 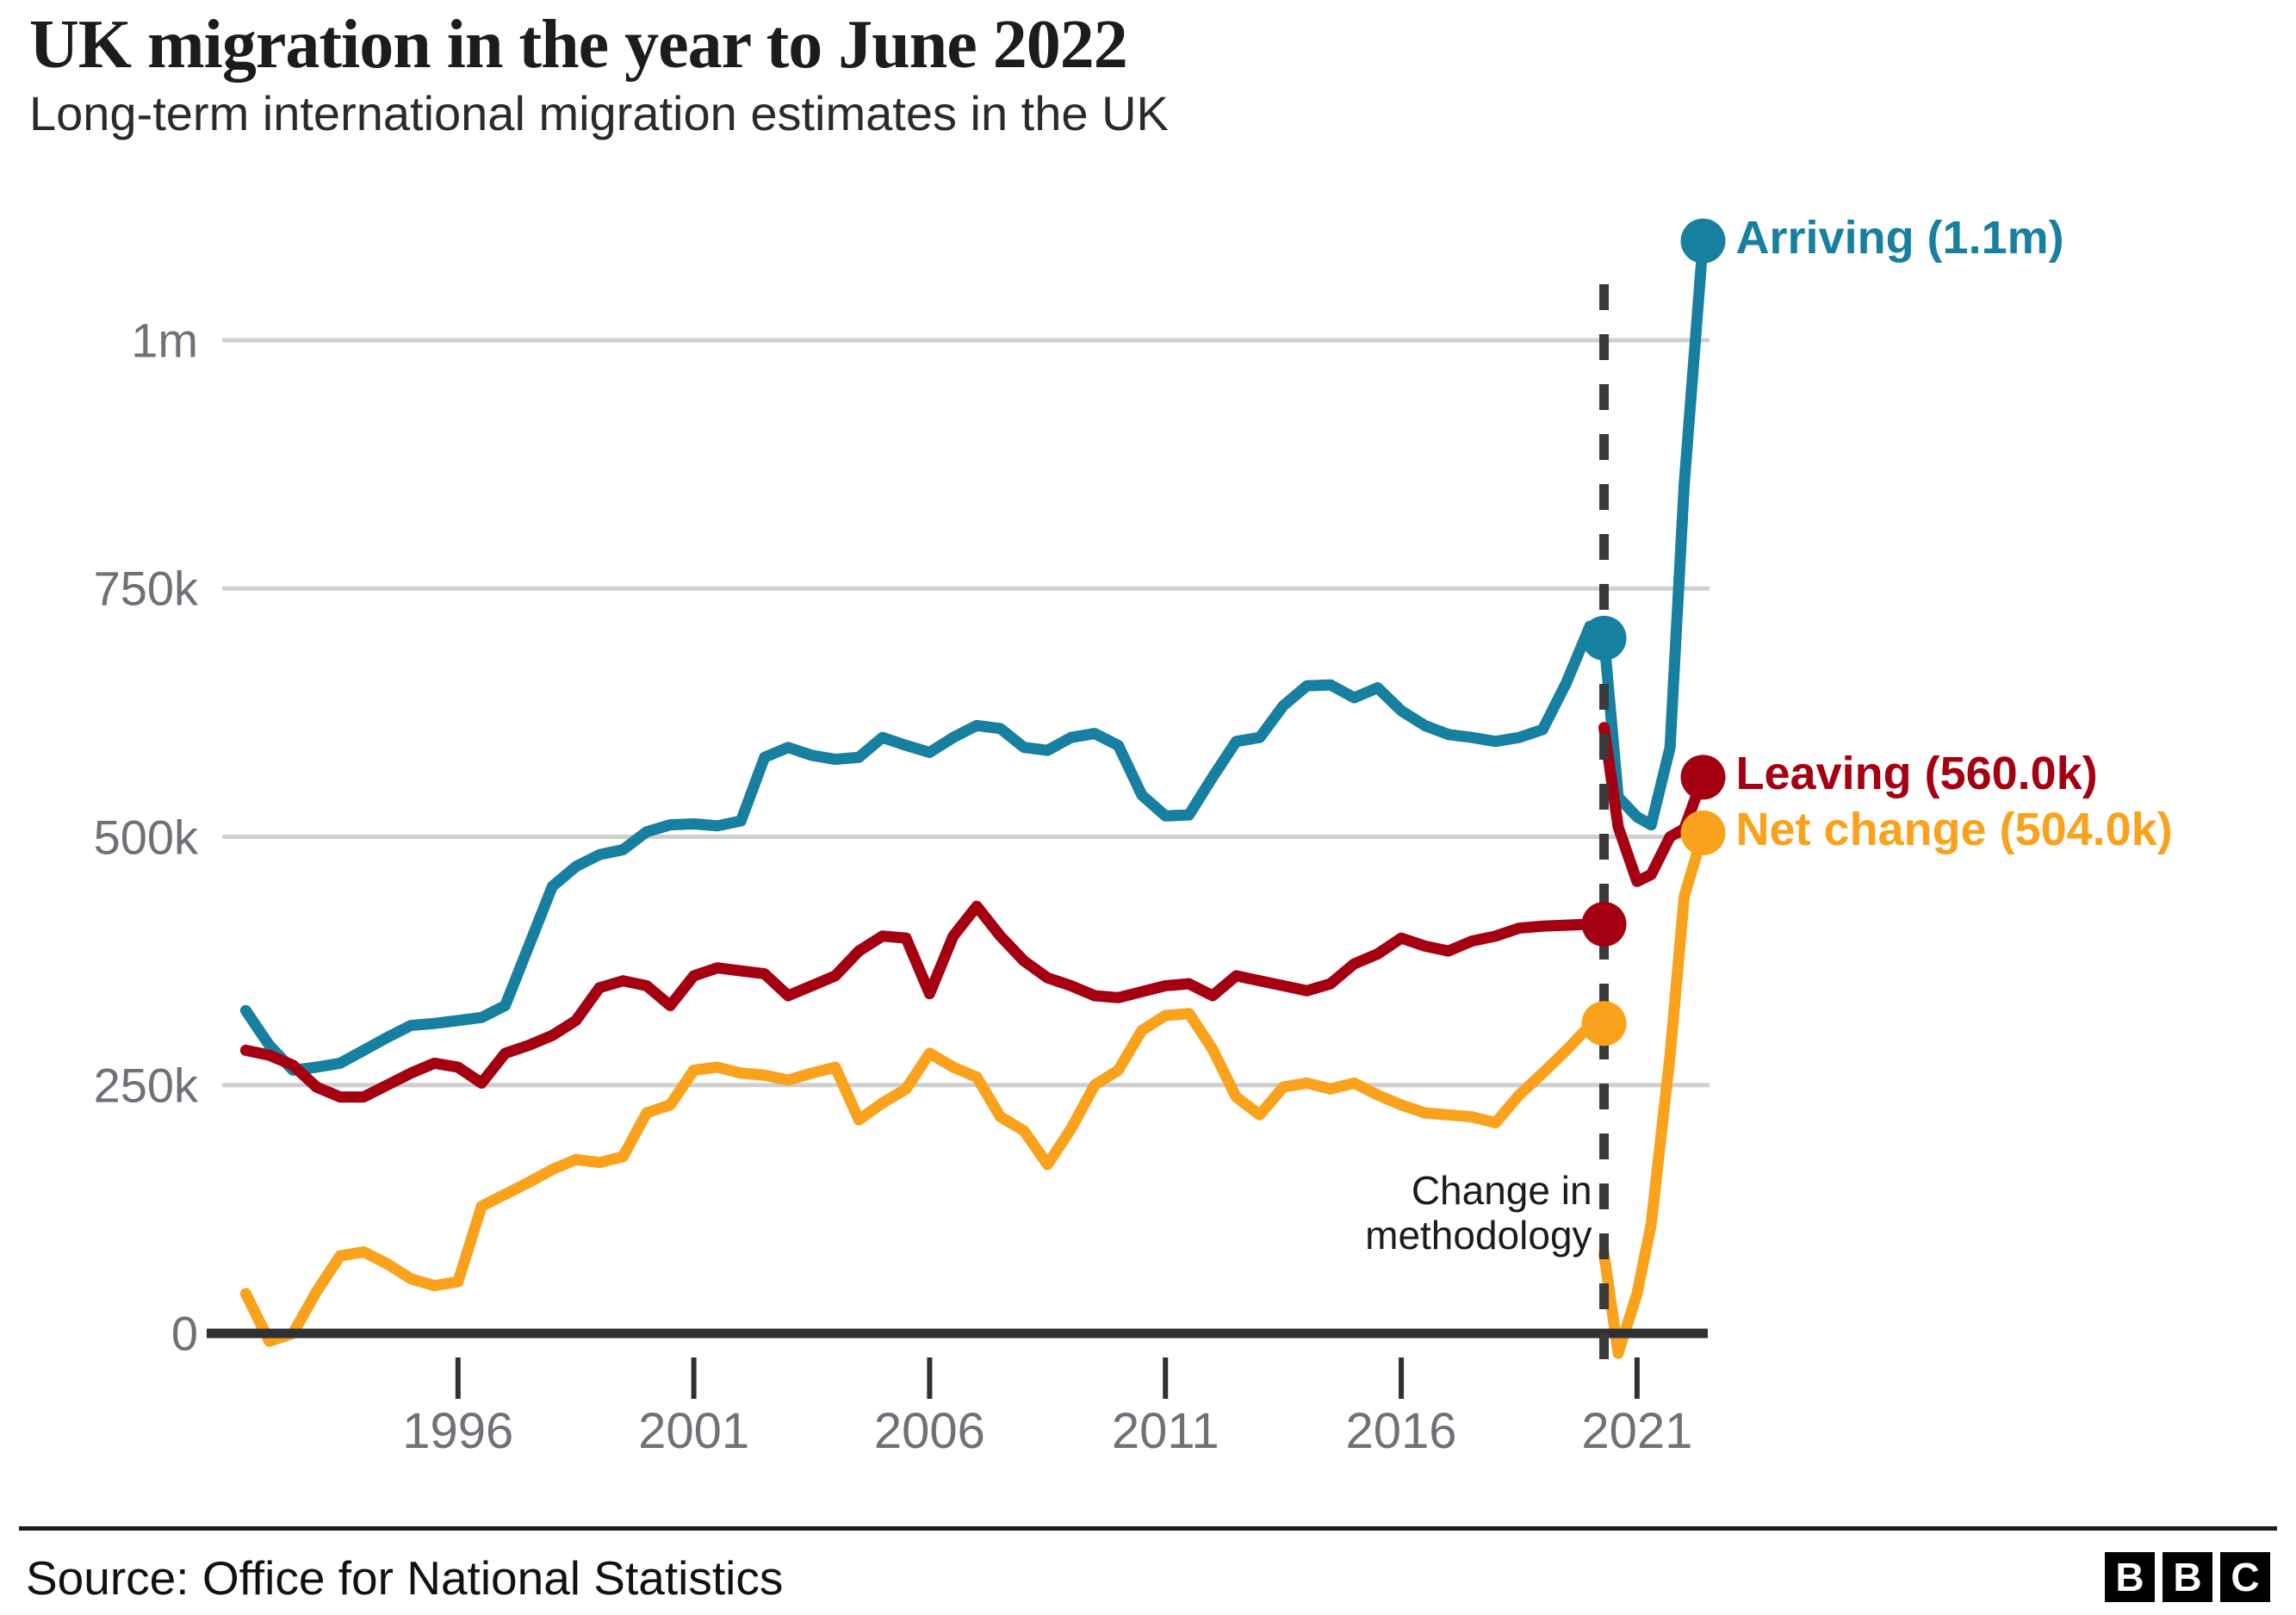 What do you see at coordinates (405, 1578) in the screenshot?
I see `source-text: Source: Office for National Statistics` at bounding box center [405, 1578].